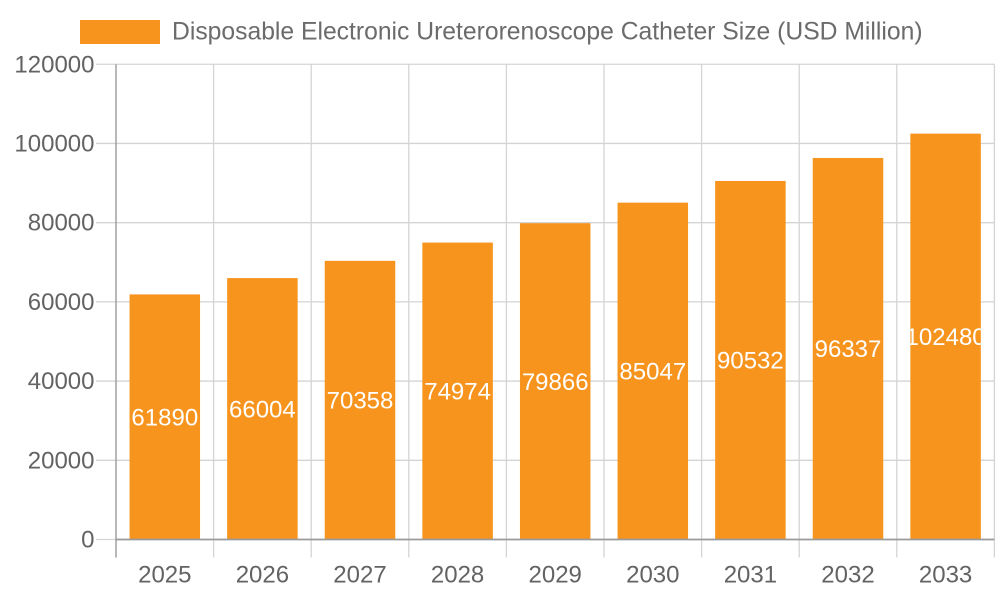 This screenshot has width=1000, height=600. Describe the element at coordinates (847, 574) in the screenshot. I see `svg-text: 2032` at that location.